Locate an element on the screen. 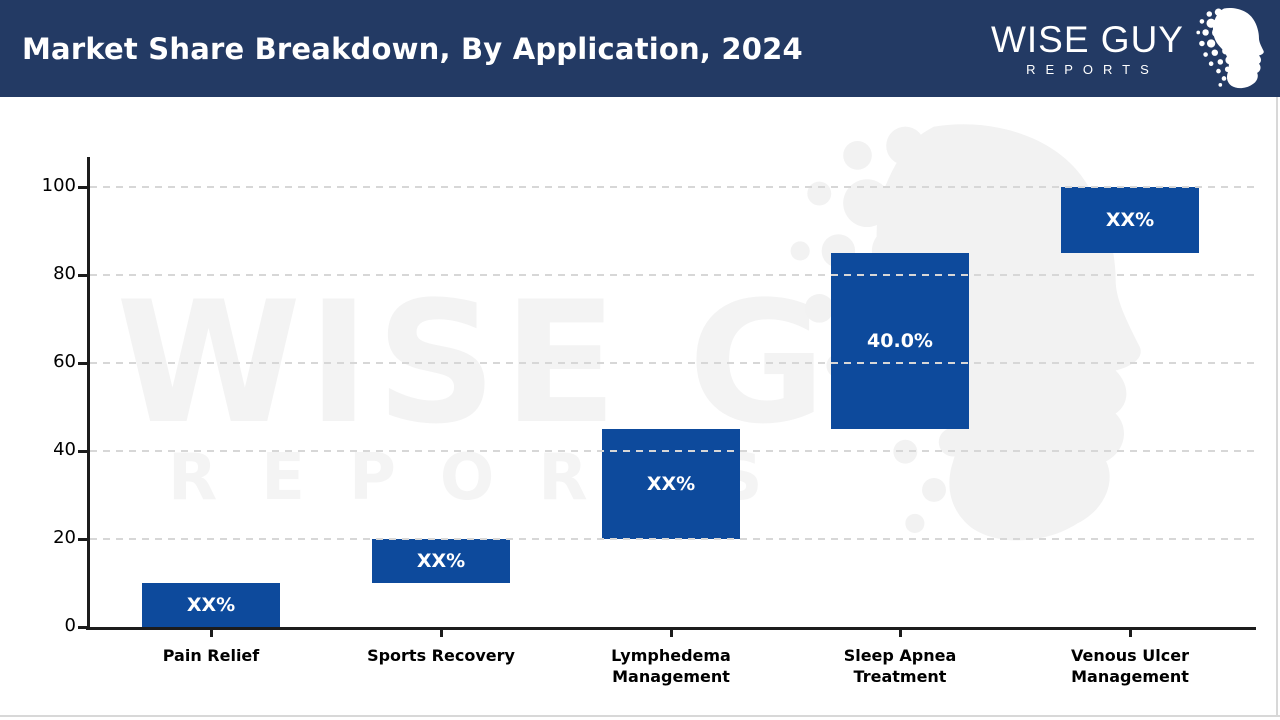 The image size is (1280, 720). x-category-label-1: Sports Recovery is located at coordinates (441, 655).